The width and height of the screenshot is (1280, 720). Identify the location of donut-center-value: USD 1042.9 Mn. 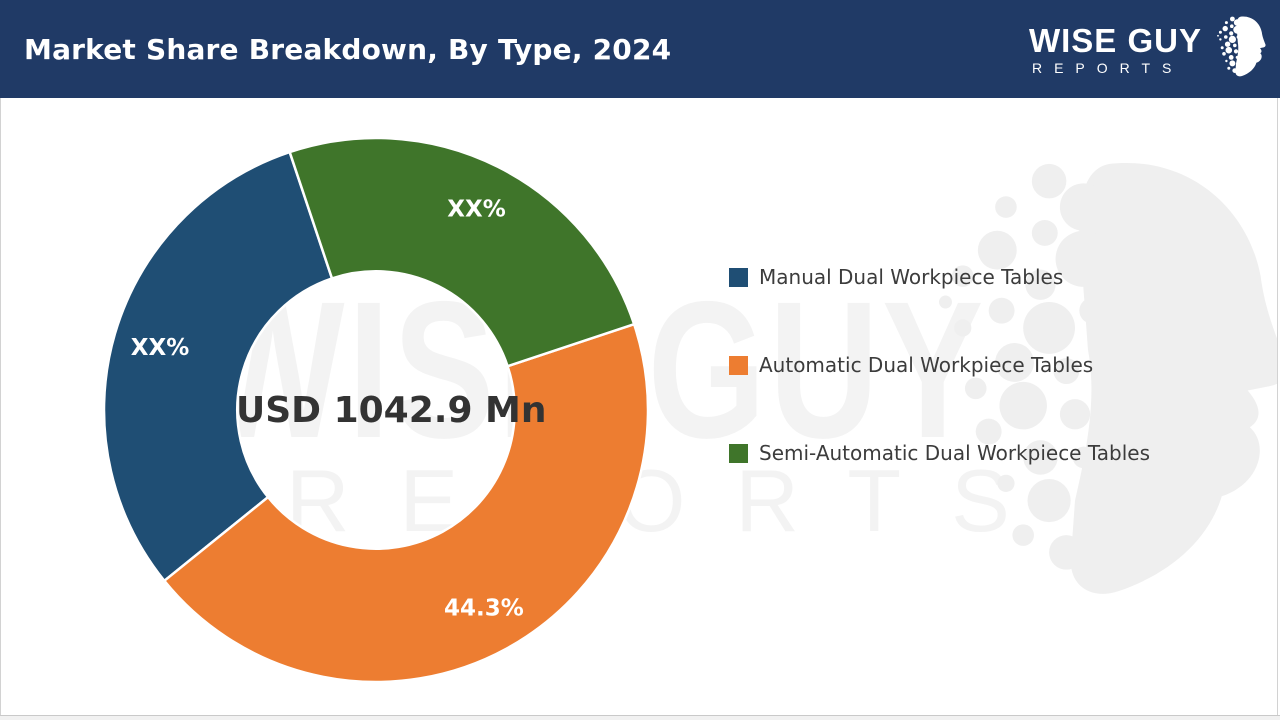
(391, 410).